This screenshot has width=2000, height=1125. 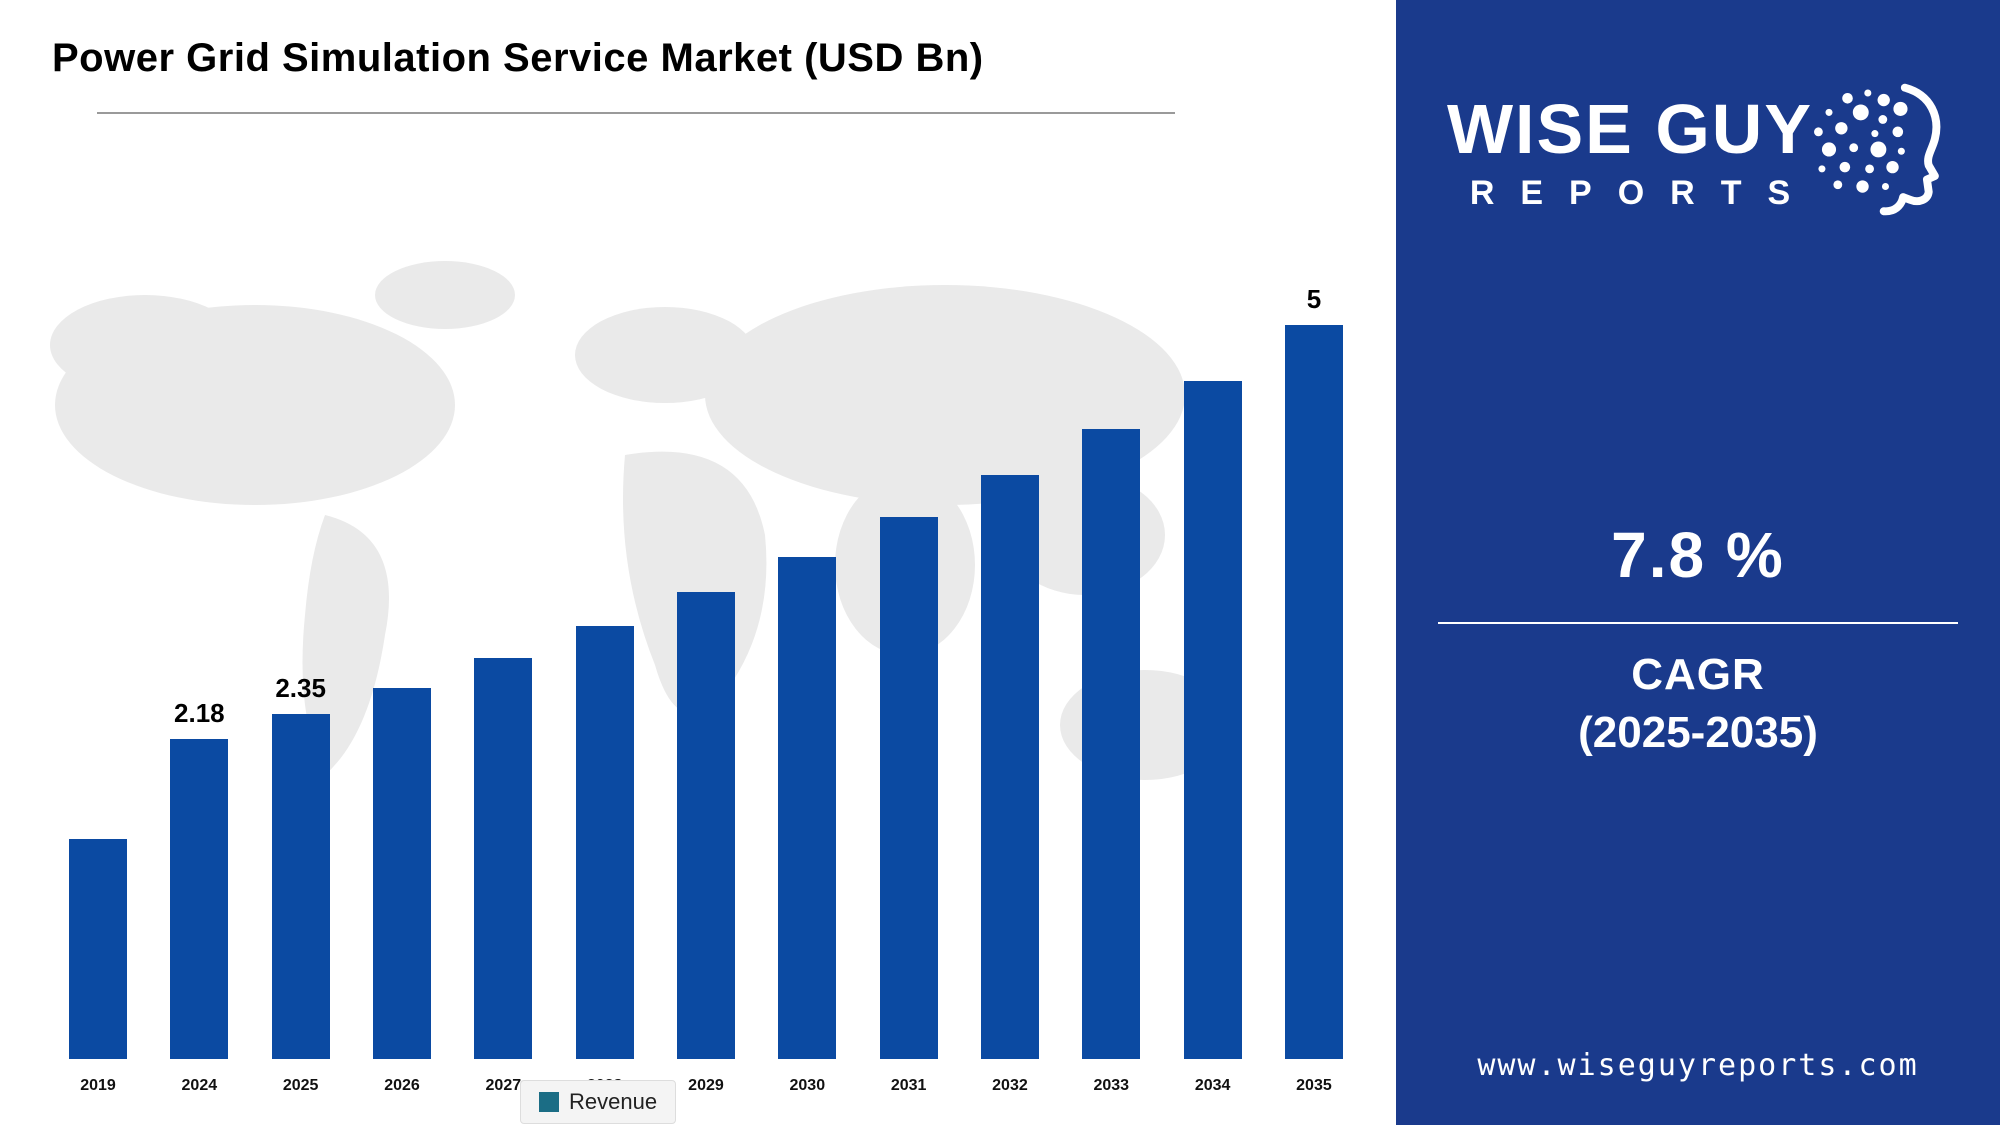 What do you see at coordinates (98, 1085) in the screenshot?
I see `axis-tick-label: 2019` at bounding box center [98, 1085].